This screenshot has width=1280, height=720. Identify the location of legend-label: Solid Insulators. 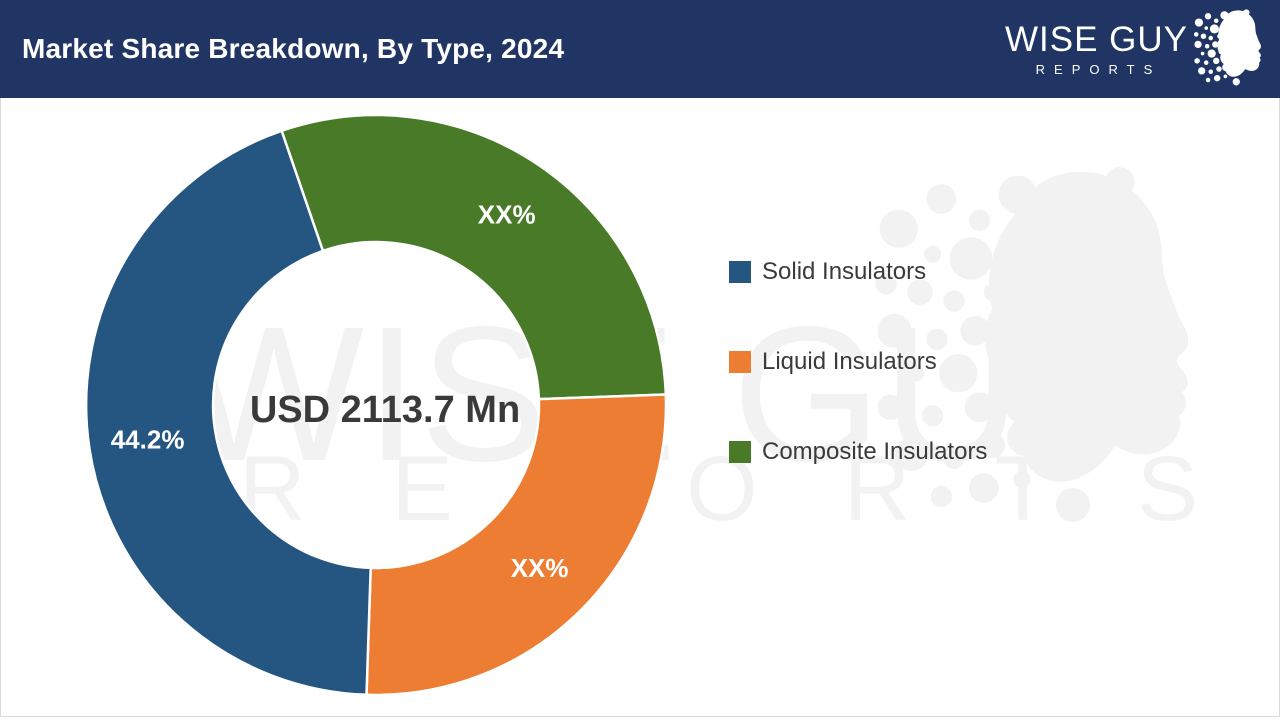
(844, 271).